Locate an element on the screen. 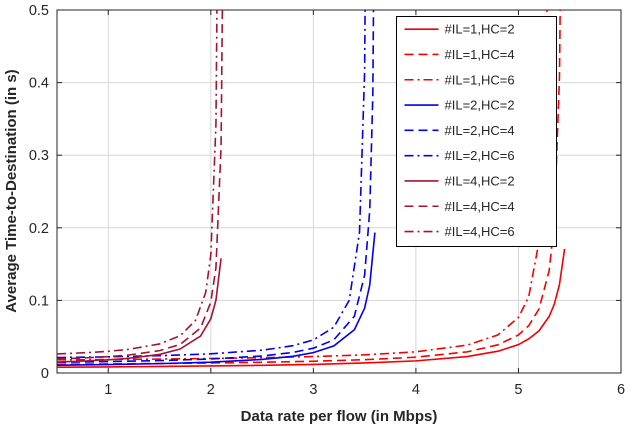 This screenshot has height=434, width=644. legend-label: #IL=4,HC=2 is located at coordinates (480, 180).